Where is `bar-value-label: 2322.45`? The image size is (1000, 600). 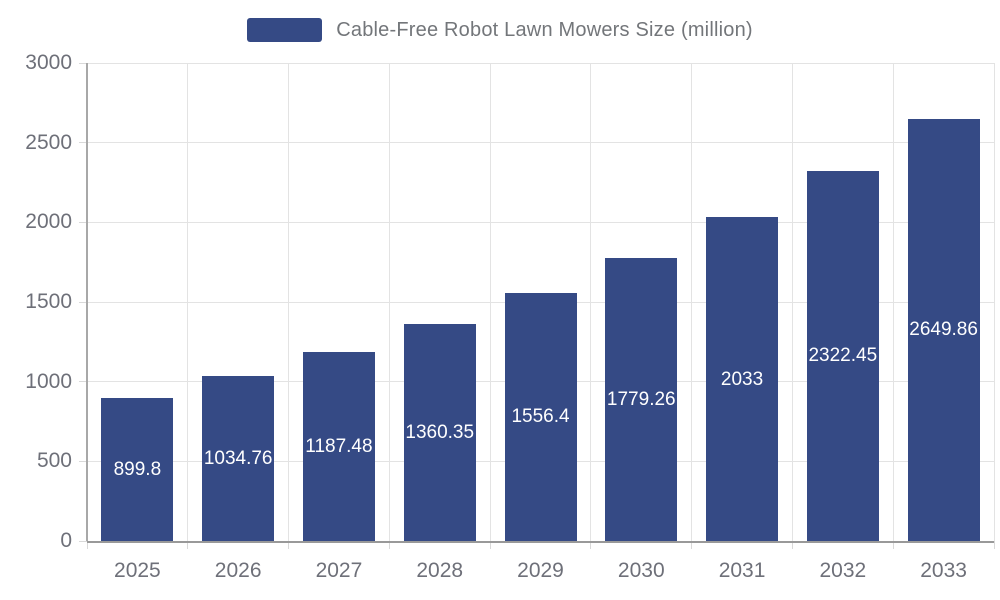
bar-value-label: 2322.45 is located at coordinates (843, 356).